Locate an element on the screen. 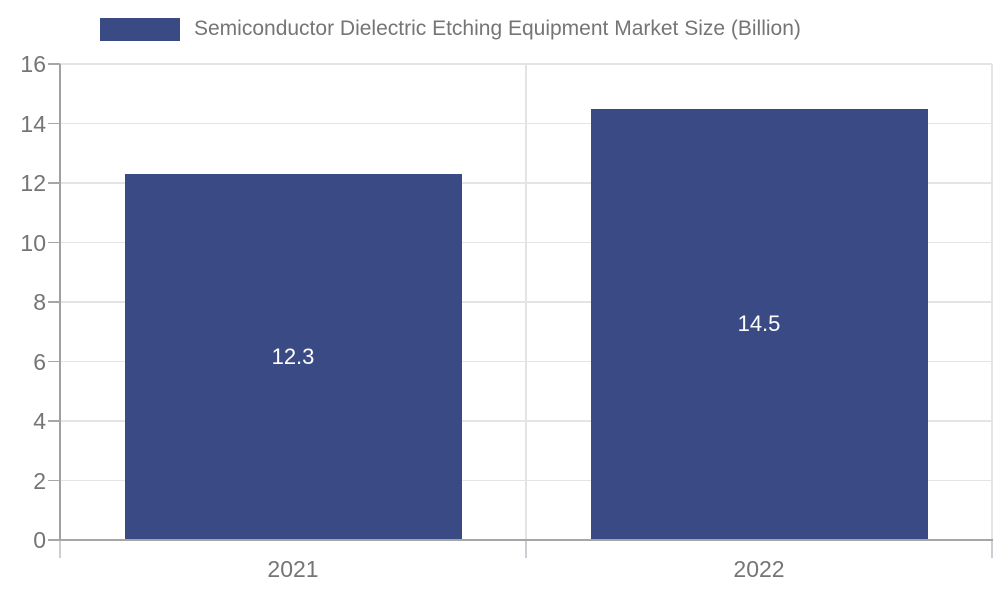 This screenshot has height=600, width=1000. bar-value-label: 12.3 is located at coordinates (293, 357).